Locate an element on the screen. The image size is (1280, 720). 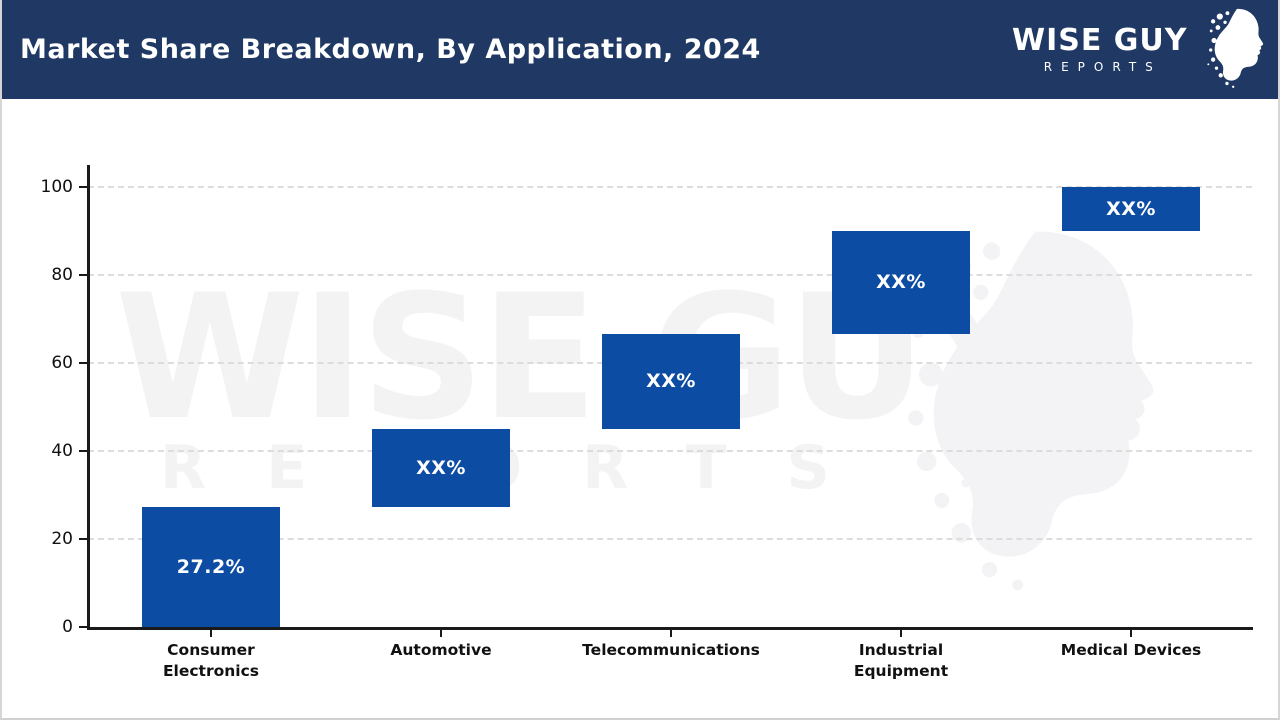
x-category-label: Medical Devices is located at coordinates (1131, 650).